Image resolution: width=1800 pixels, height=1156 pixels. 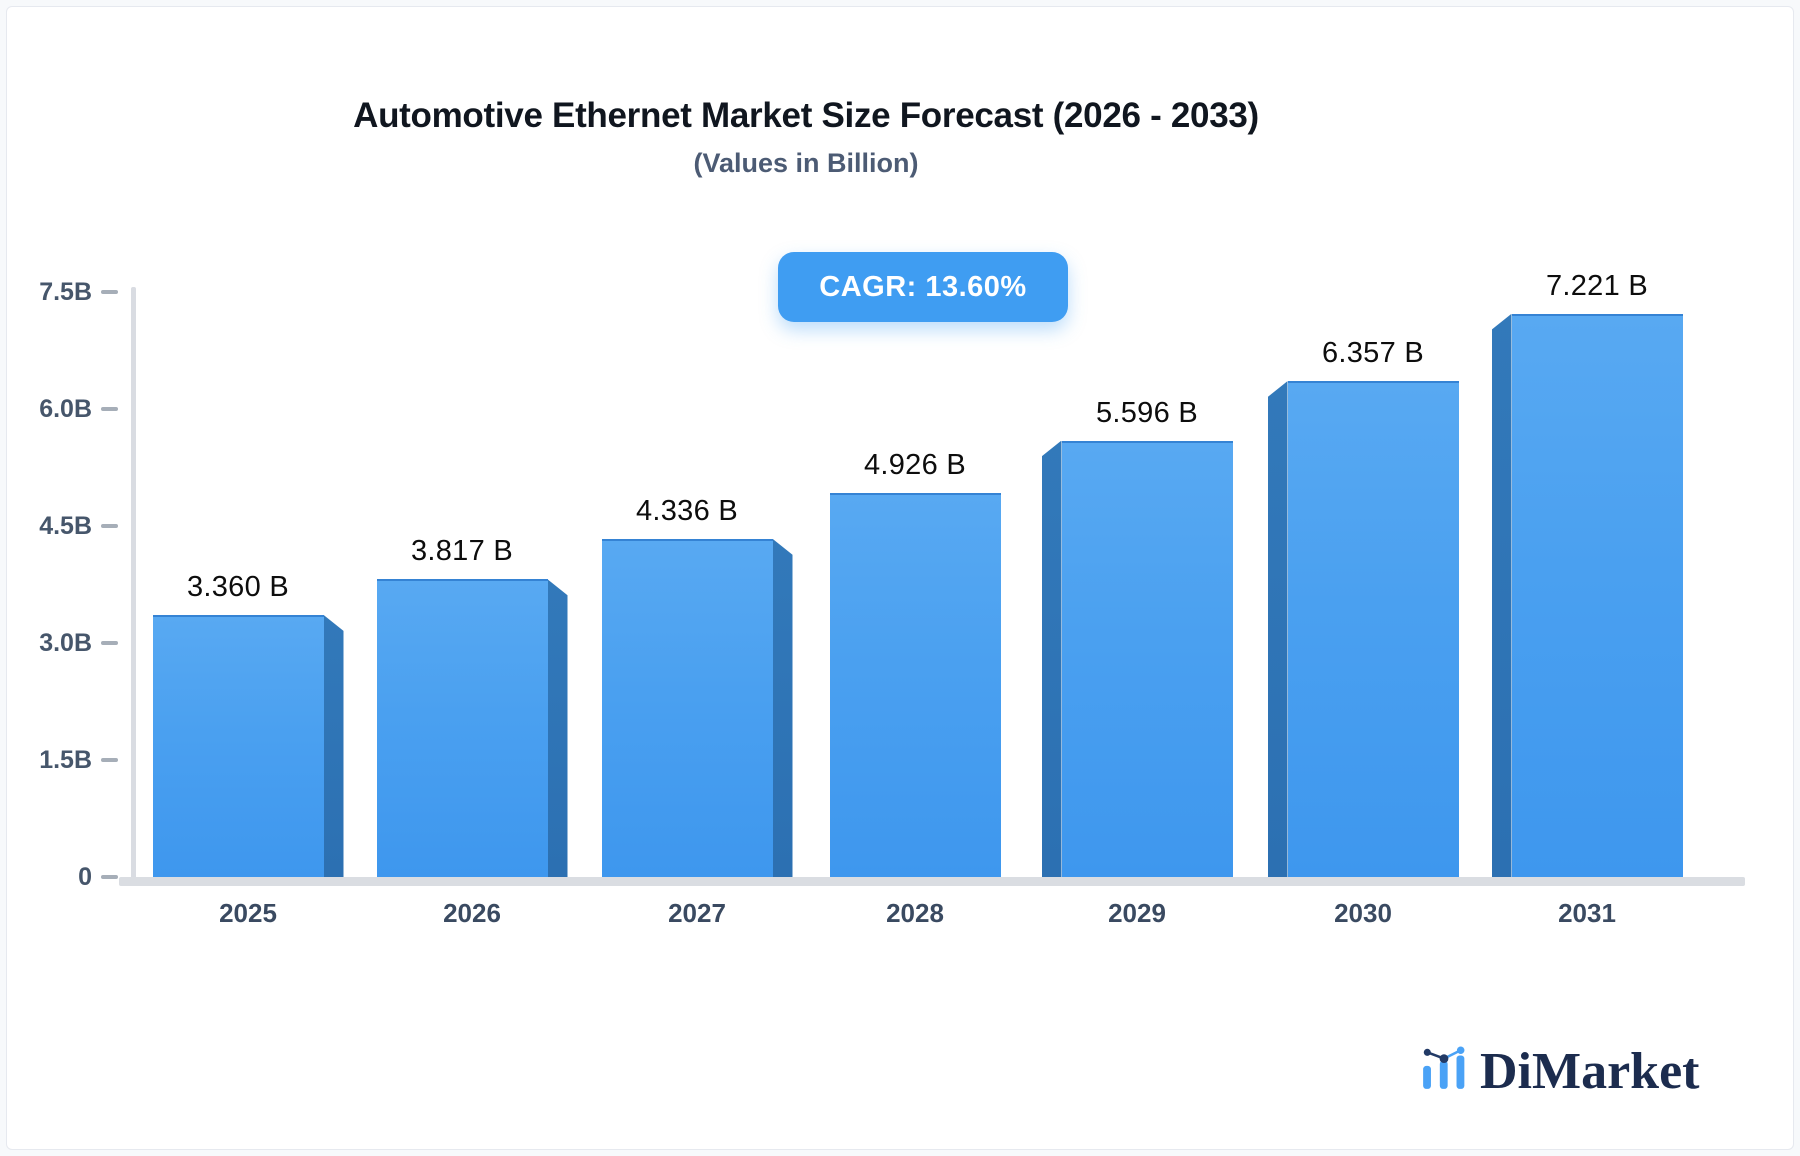 What do you see at coordinates (923, 287) in the screenshot?
I see `cagr-badge: CAGR: 13.60%` at bounding box center [923, 287].